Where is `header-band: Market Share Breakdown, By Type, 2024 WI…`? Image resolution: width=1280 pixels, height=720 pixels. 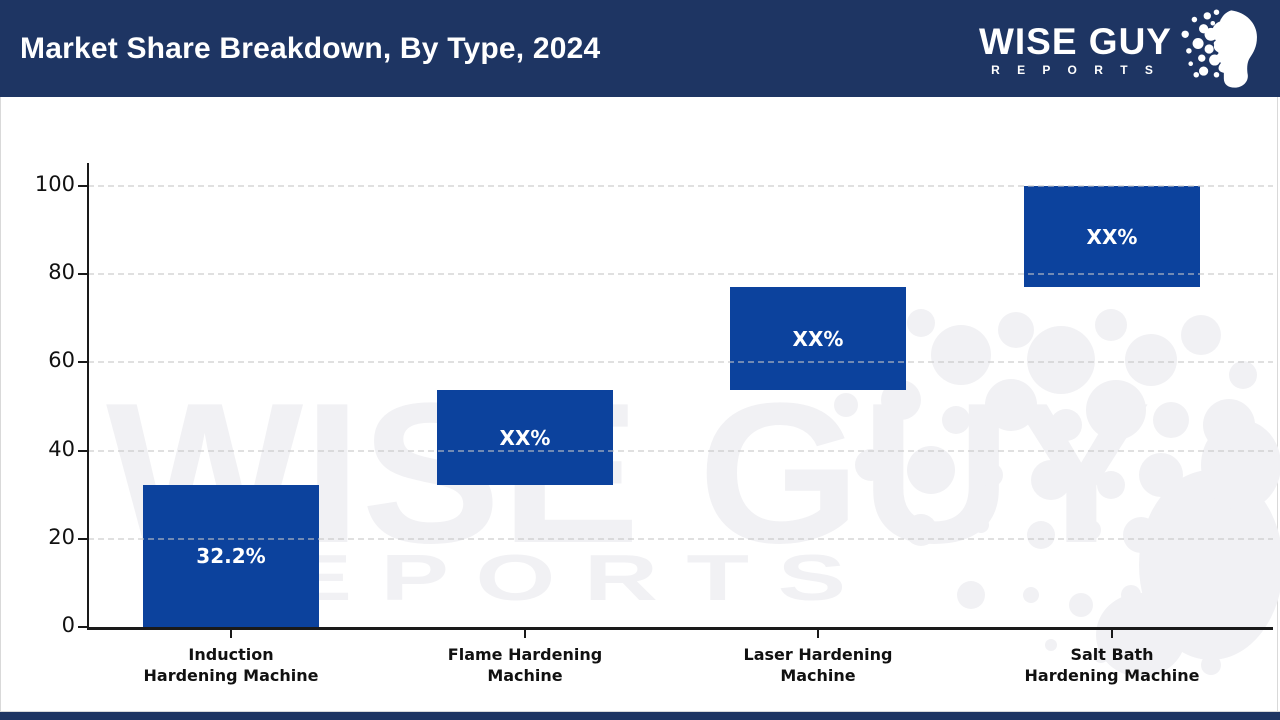
header-band: Market Share Breakdown, By Type, 2024 WI… is located at coordinates (640, 48).